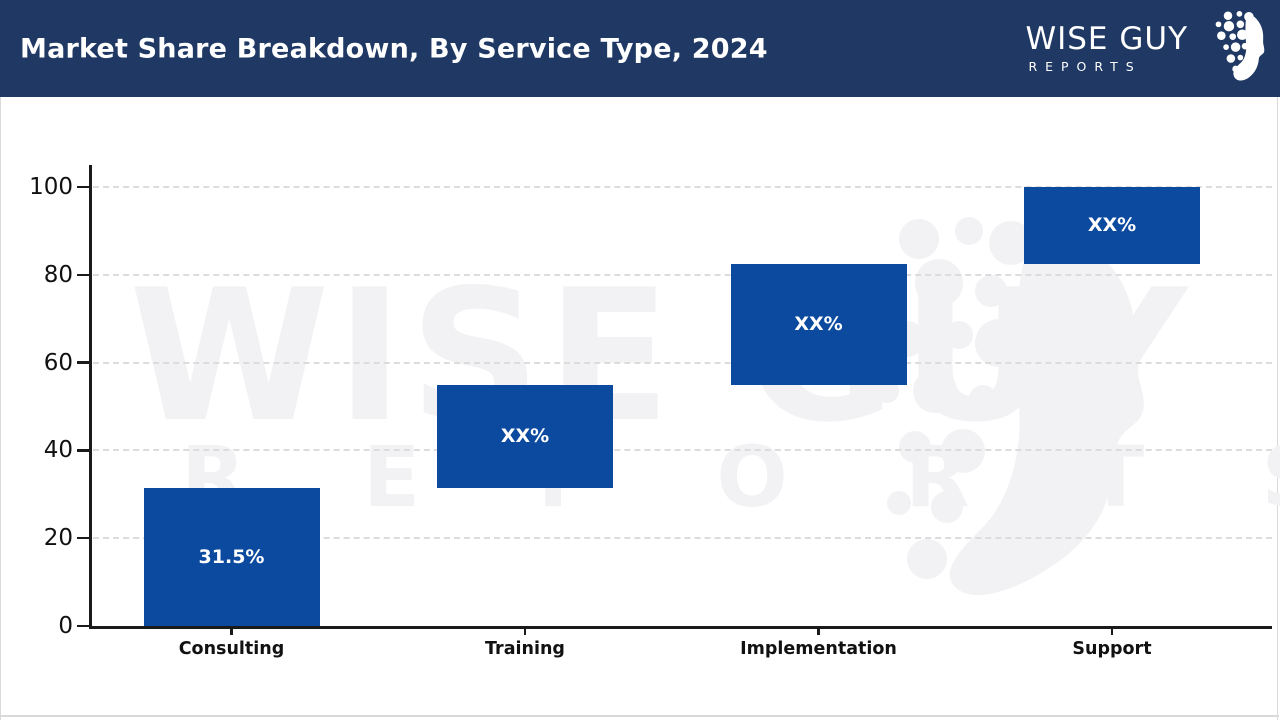  What do you see at coordinates (58, 362) in the screenshot?
I see `y-tick-label: 60` at bounding box center [58, 362].